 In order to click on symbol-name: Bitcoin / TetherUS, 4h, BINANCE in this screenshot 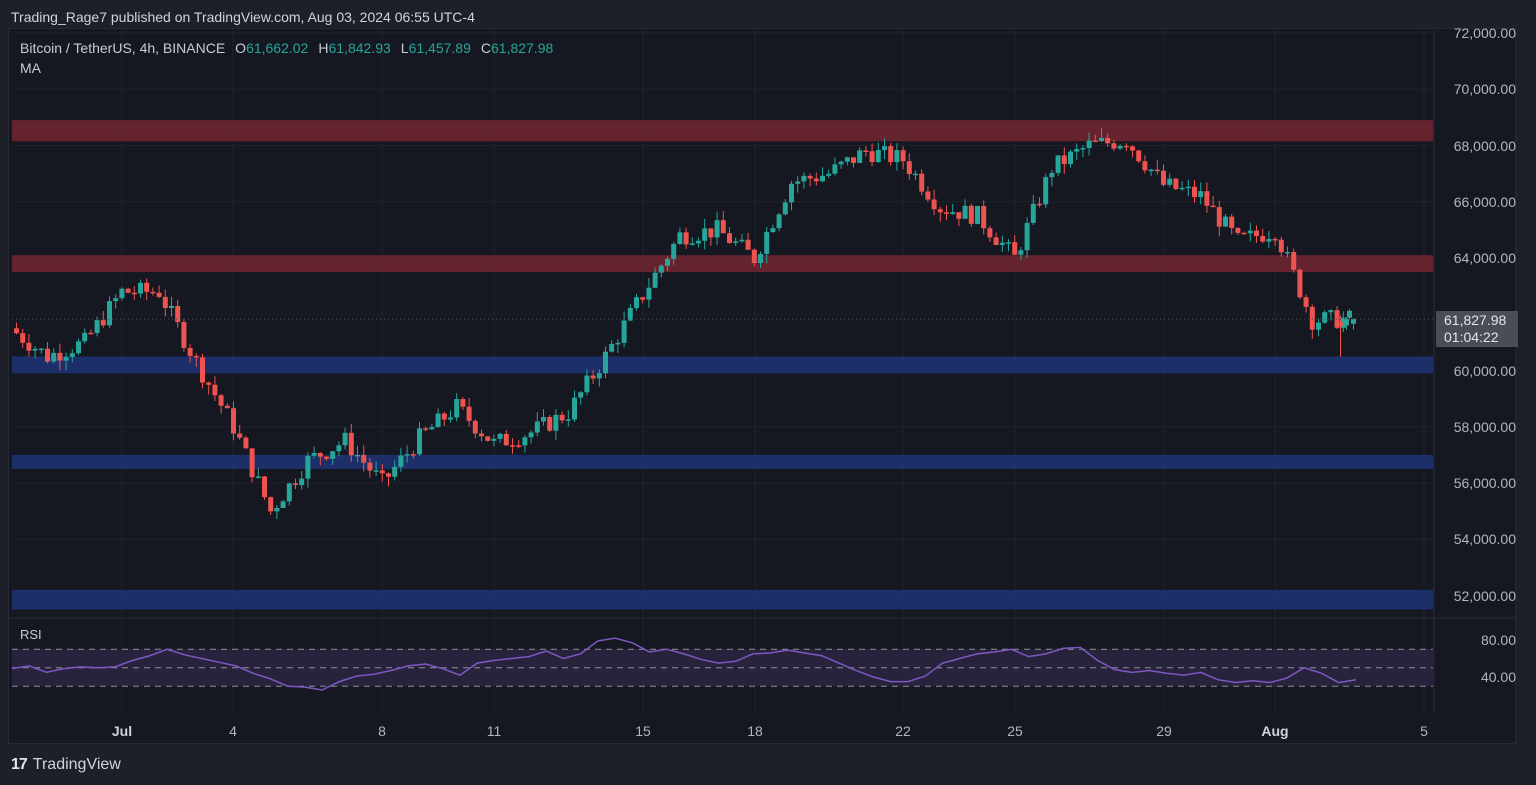, I will do `click(123, 48)`.